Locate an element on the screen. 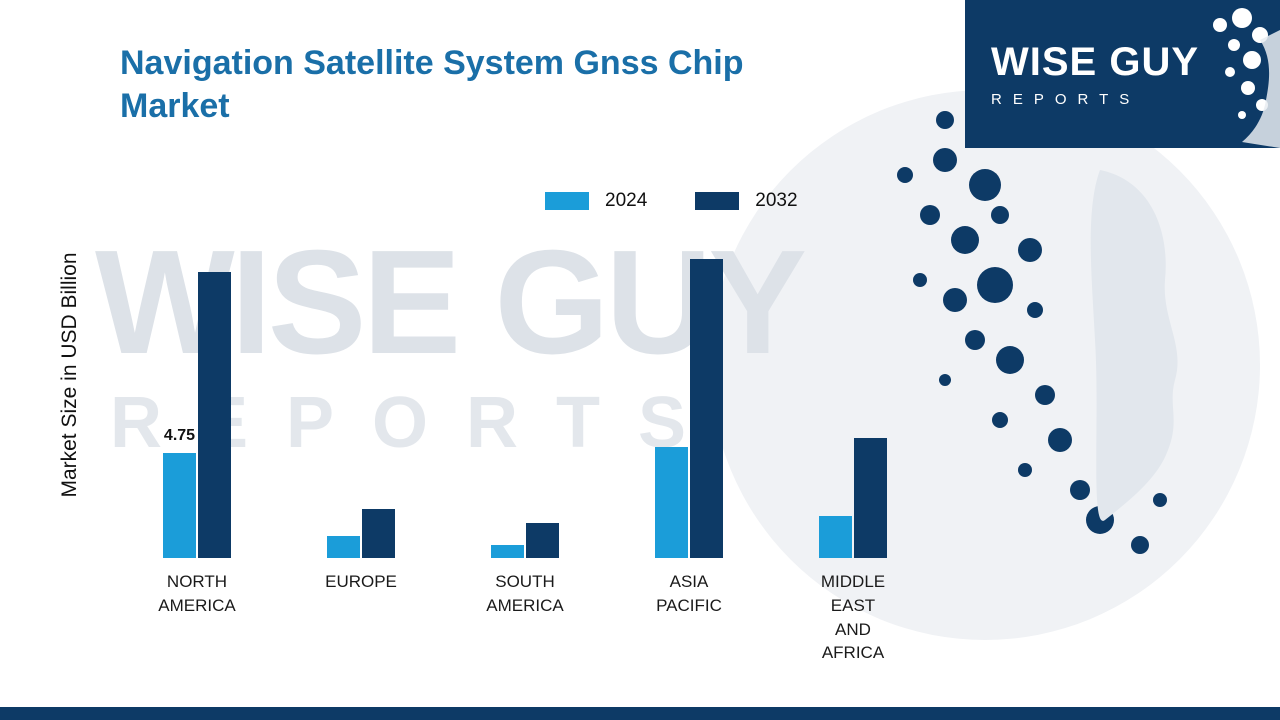 The image size is (1280, 720). legend-swatch-2024 is located at coordinates (567, 201).